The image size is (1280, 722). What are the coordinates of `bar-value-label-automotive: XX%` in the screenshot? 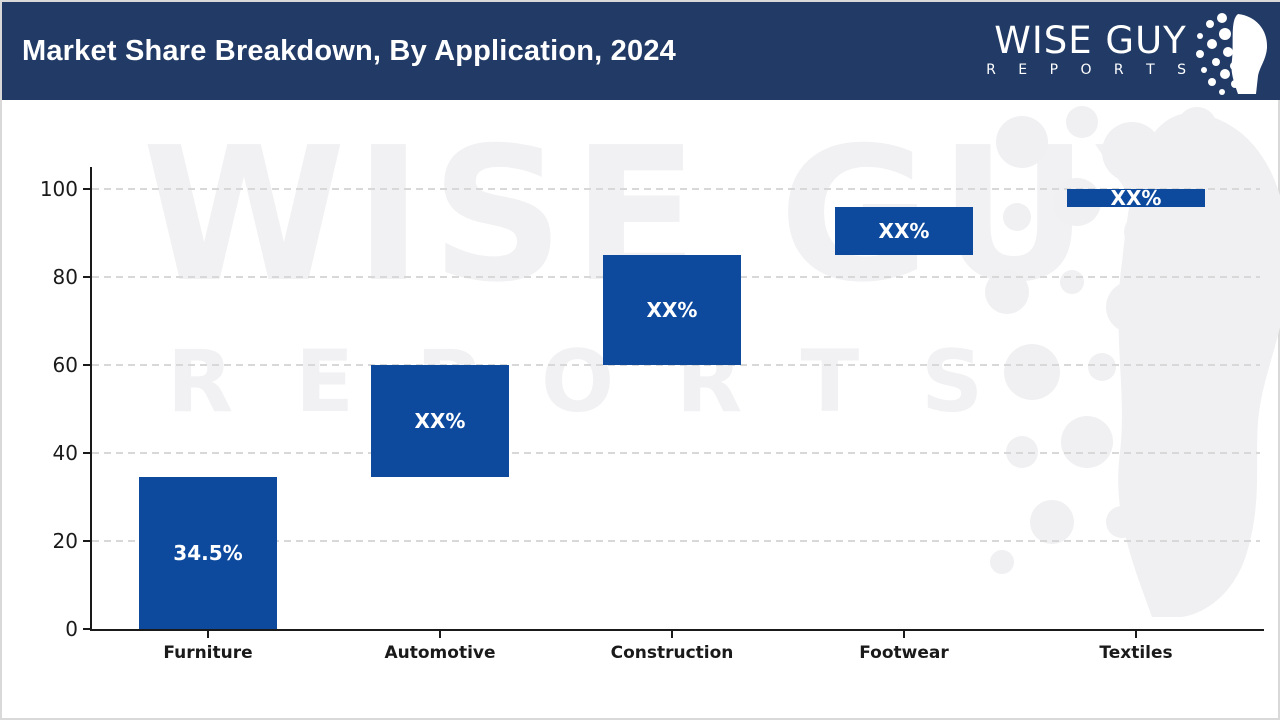 It's located at (440, 421).